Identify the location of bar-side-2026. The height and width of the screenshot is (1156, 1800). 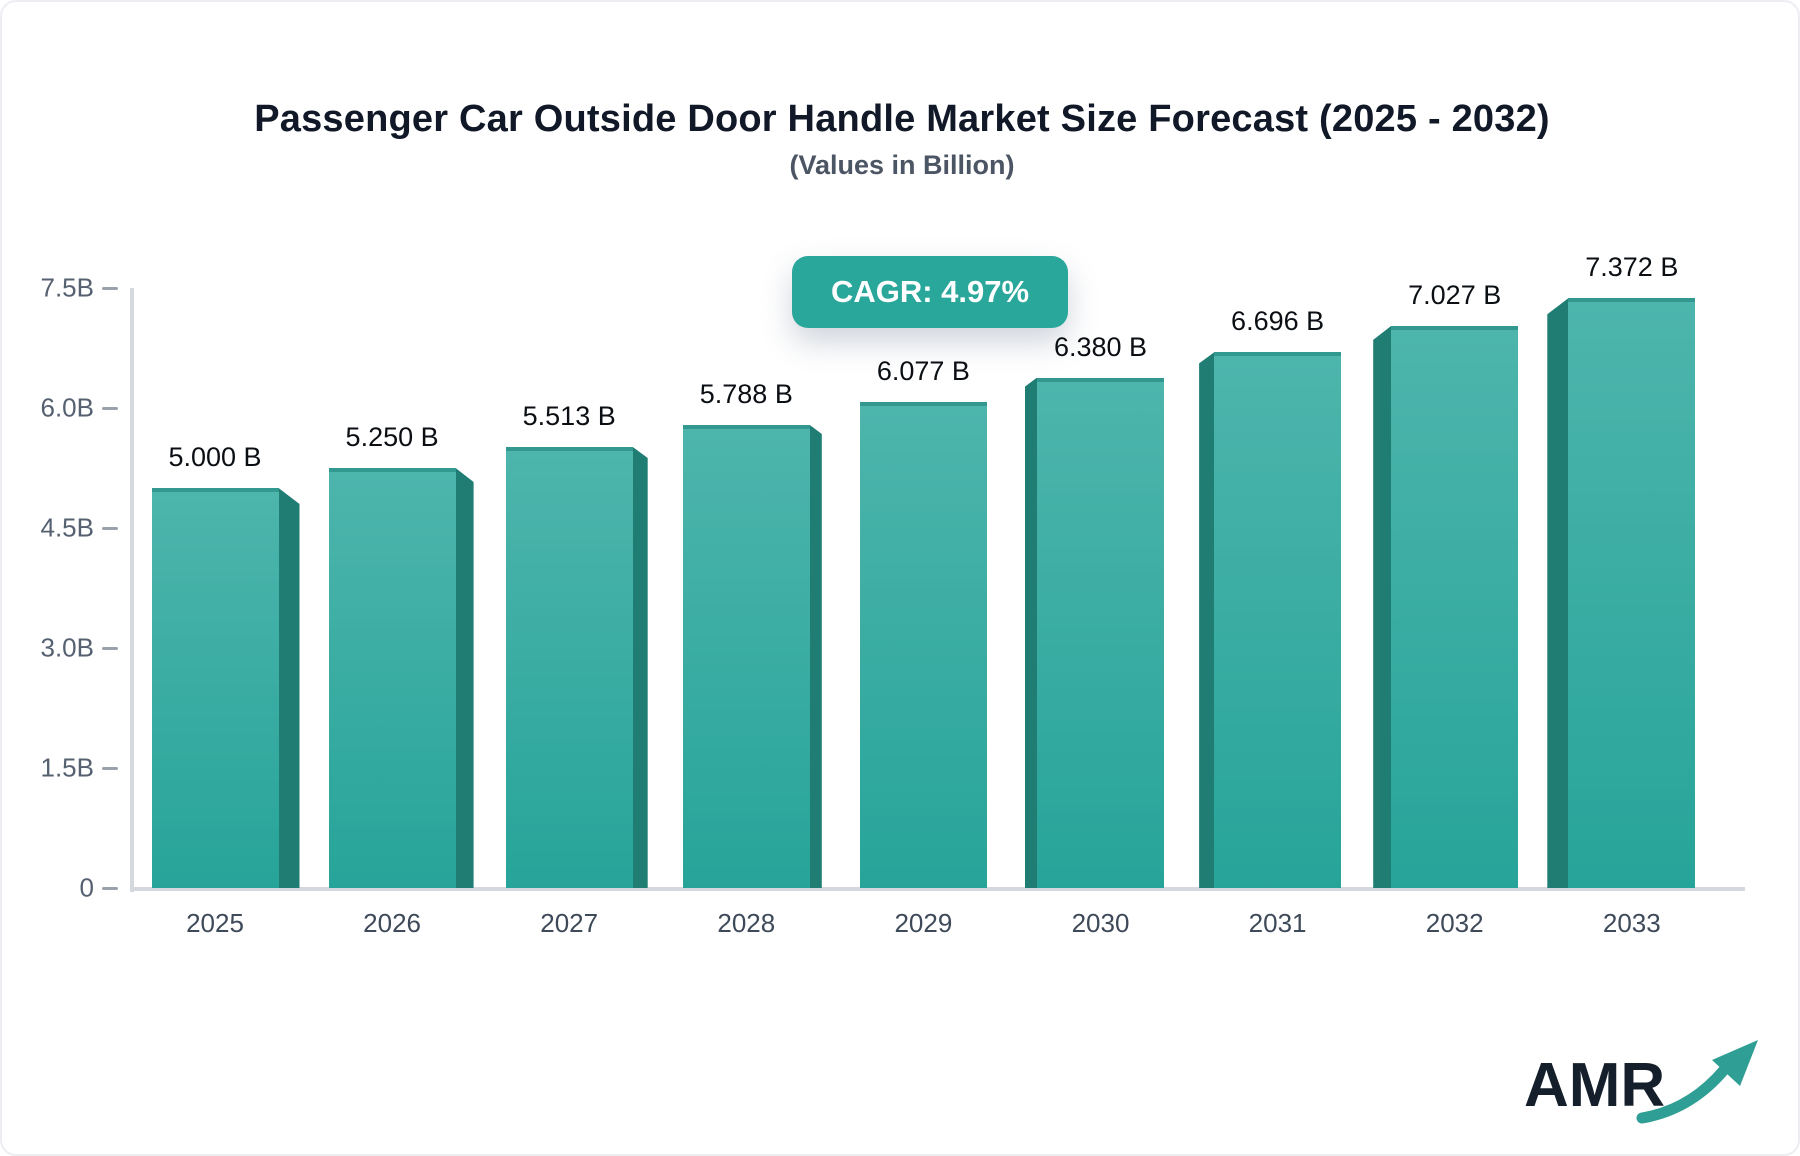
(464, 678).